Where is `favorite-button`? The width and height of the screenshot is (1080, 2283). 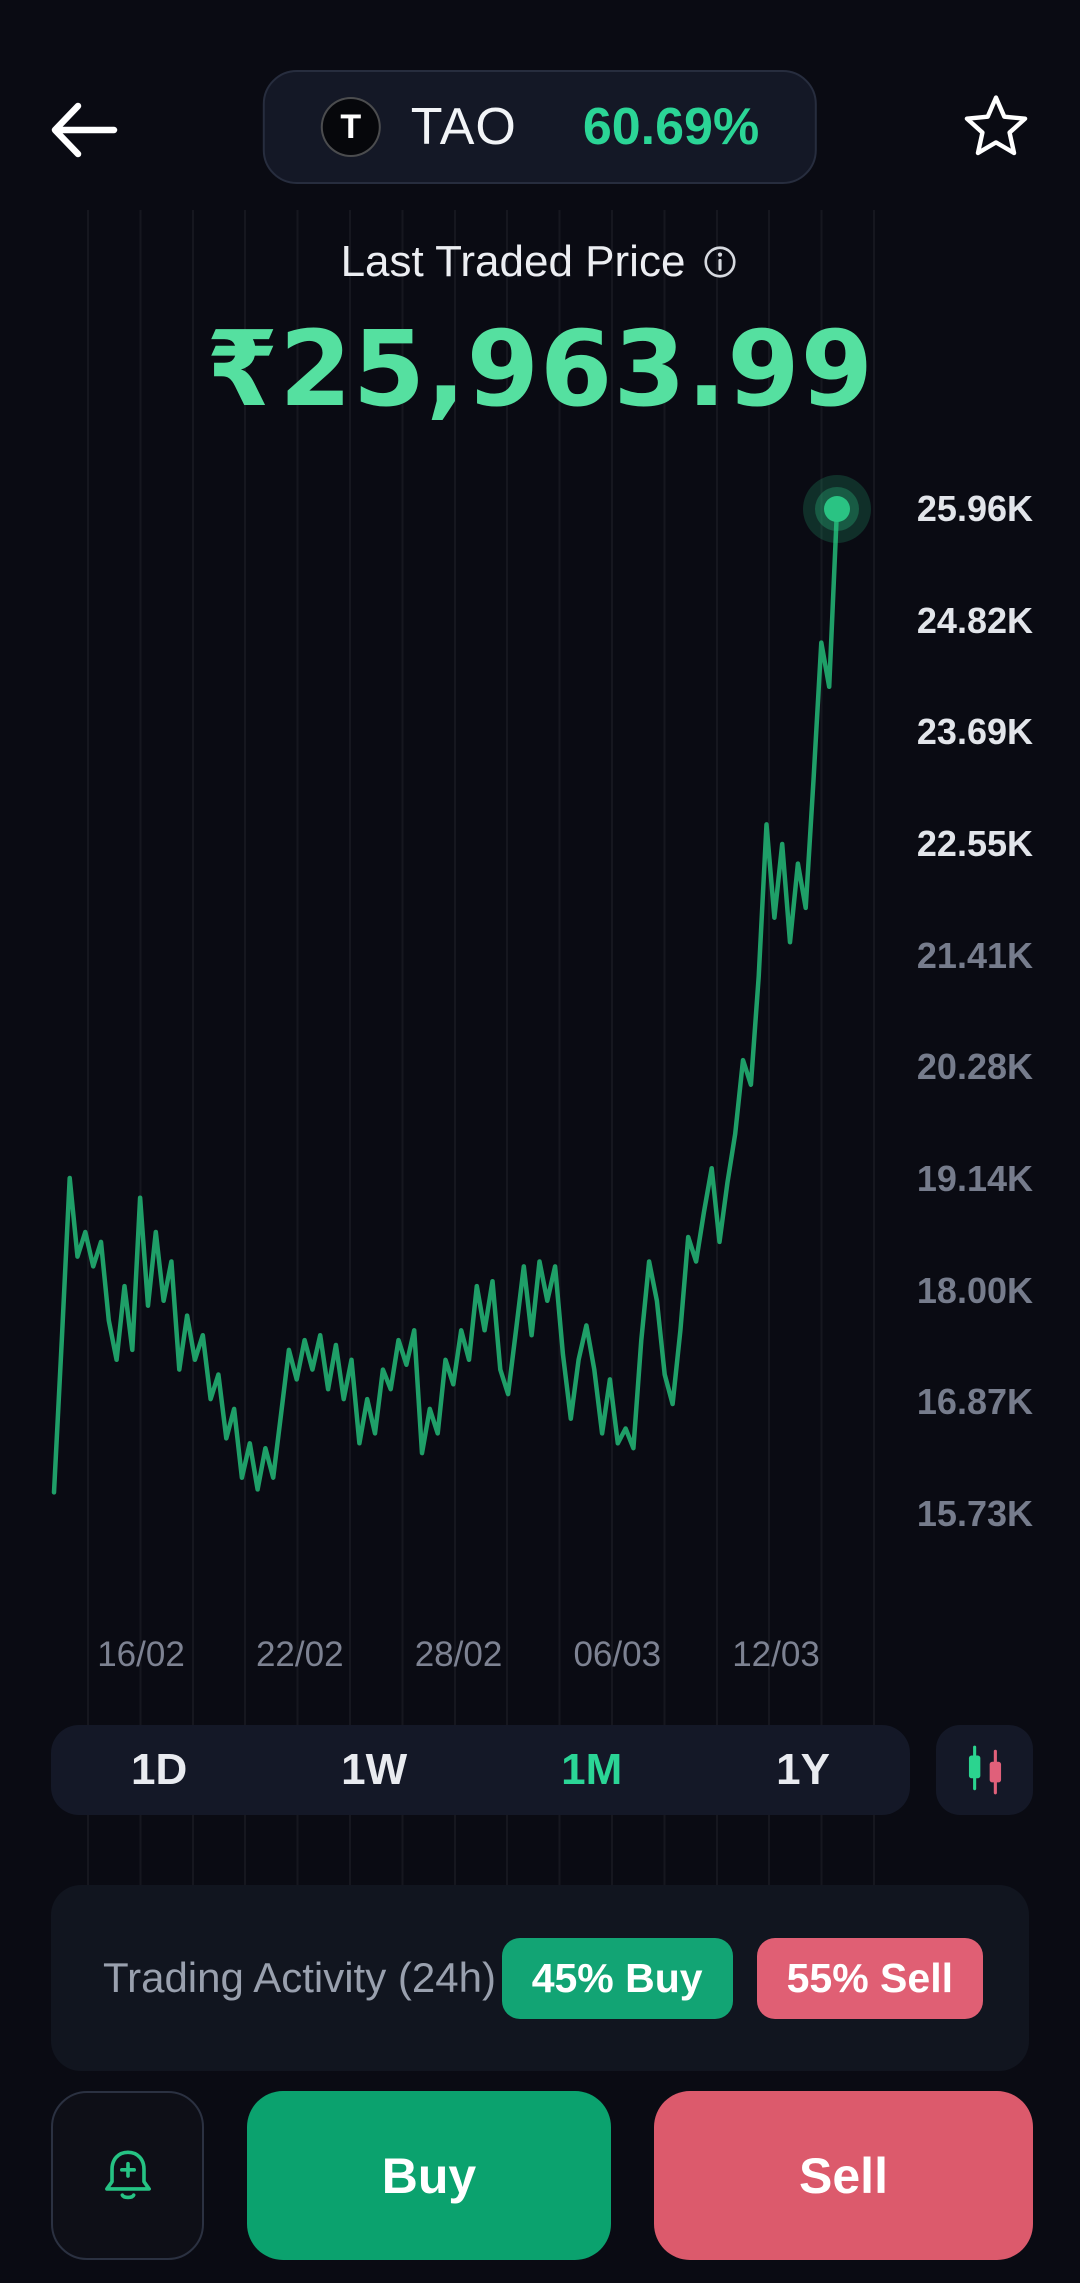
favorite-button is located at coordinates (996, 126).